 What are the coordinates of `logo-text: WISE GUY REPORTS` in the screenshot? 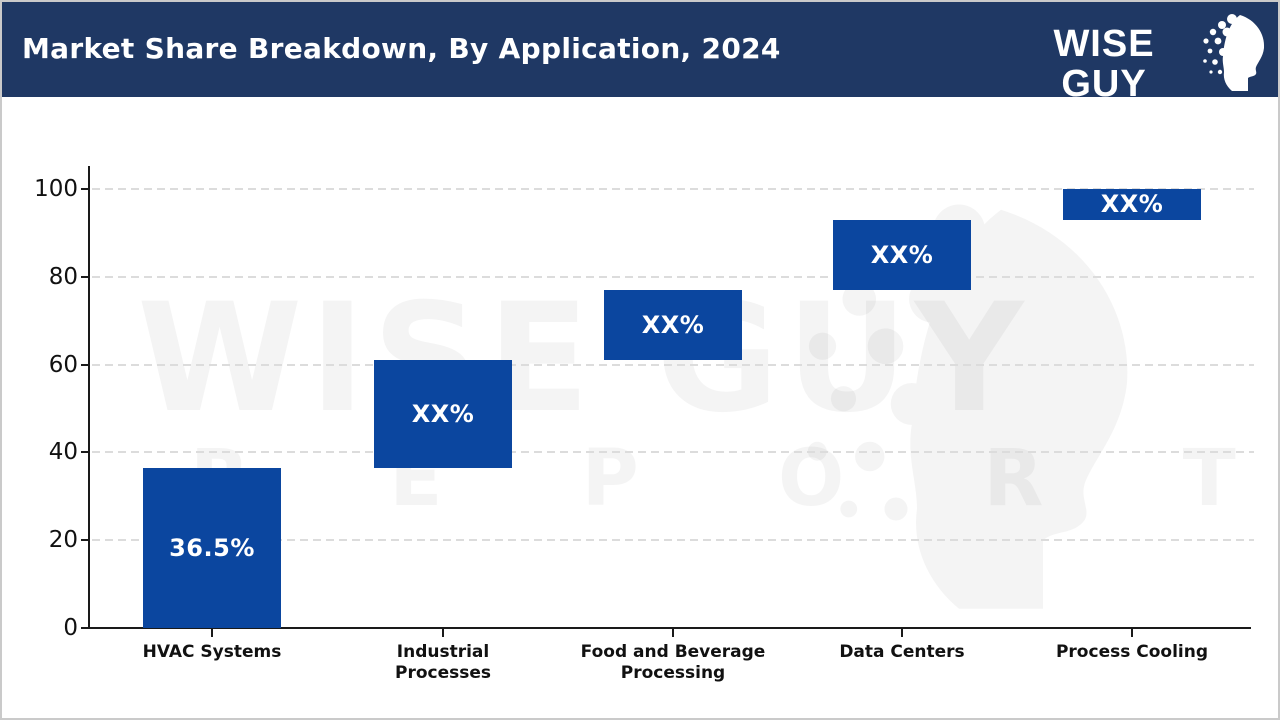 It's located at (1104, 72).